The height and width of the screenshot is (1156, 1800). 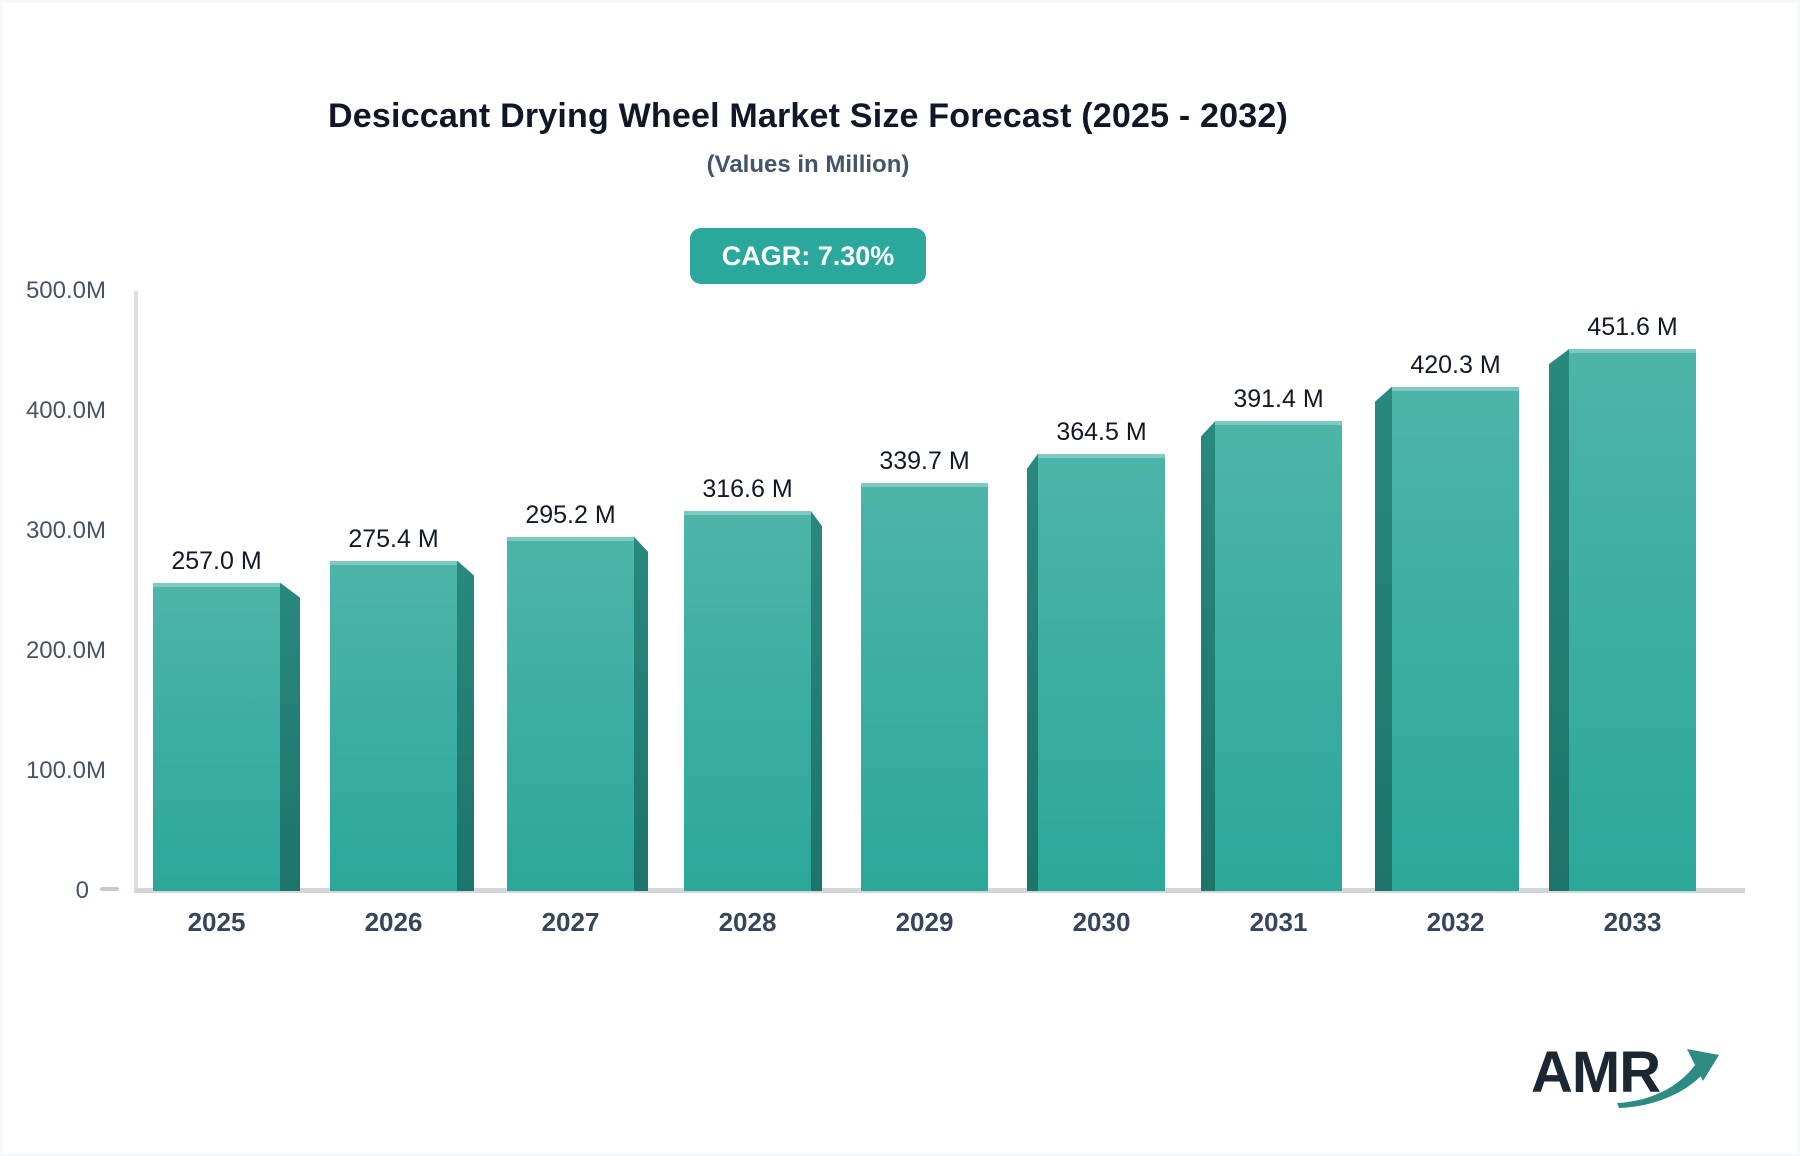 What do you see at coordinates (1383, 638) in the screenshot?
I see `bar-side-2032` at bounding box center [1383, 638].